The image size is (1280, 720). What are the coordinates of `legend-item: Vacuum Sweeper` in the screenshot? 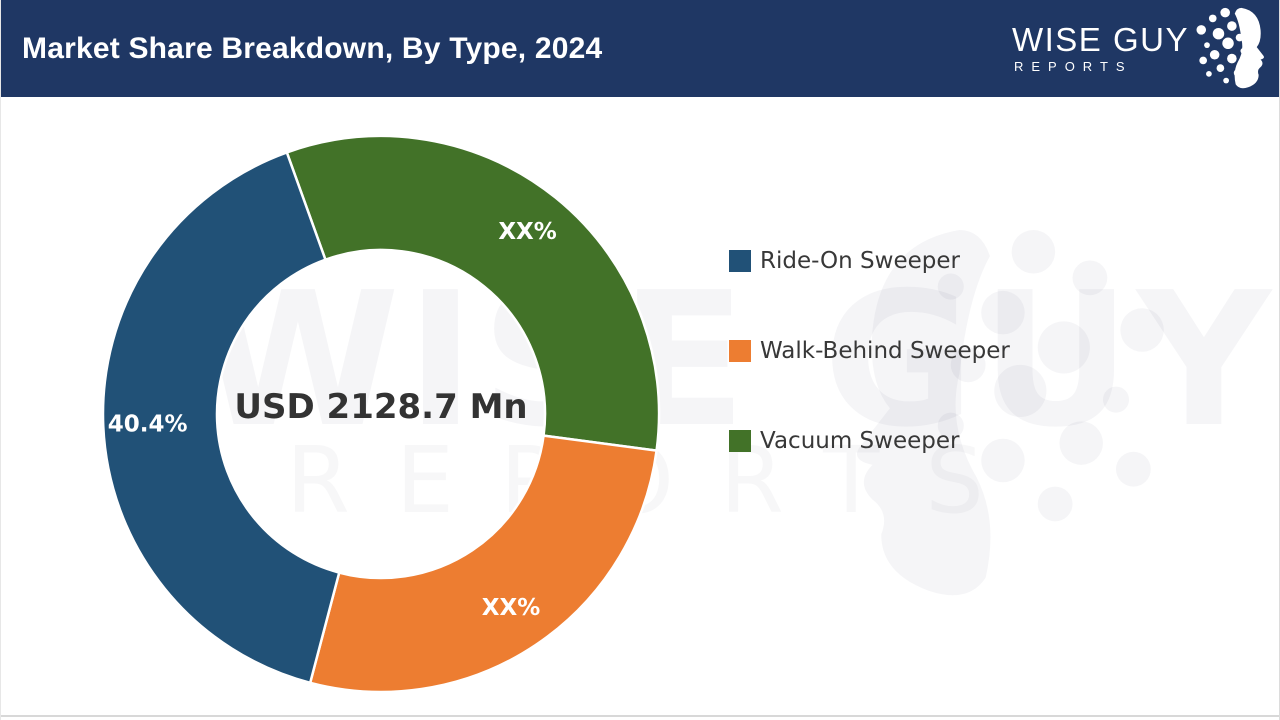 It's located at (869, 441).